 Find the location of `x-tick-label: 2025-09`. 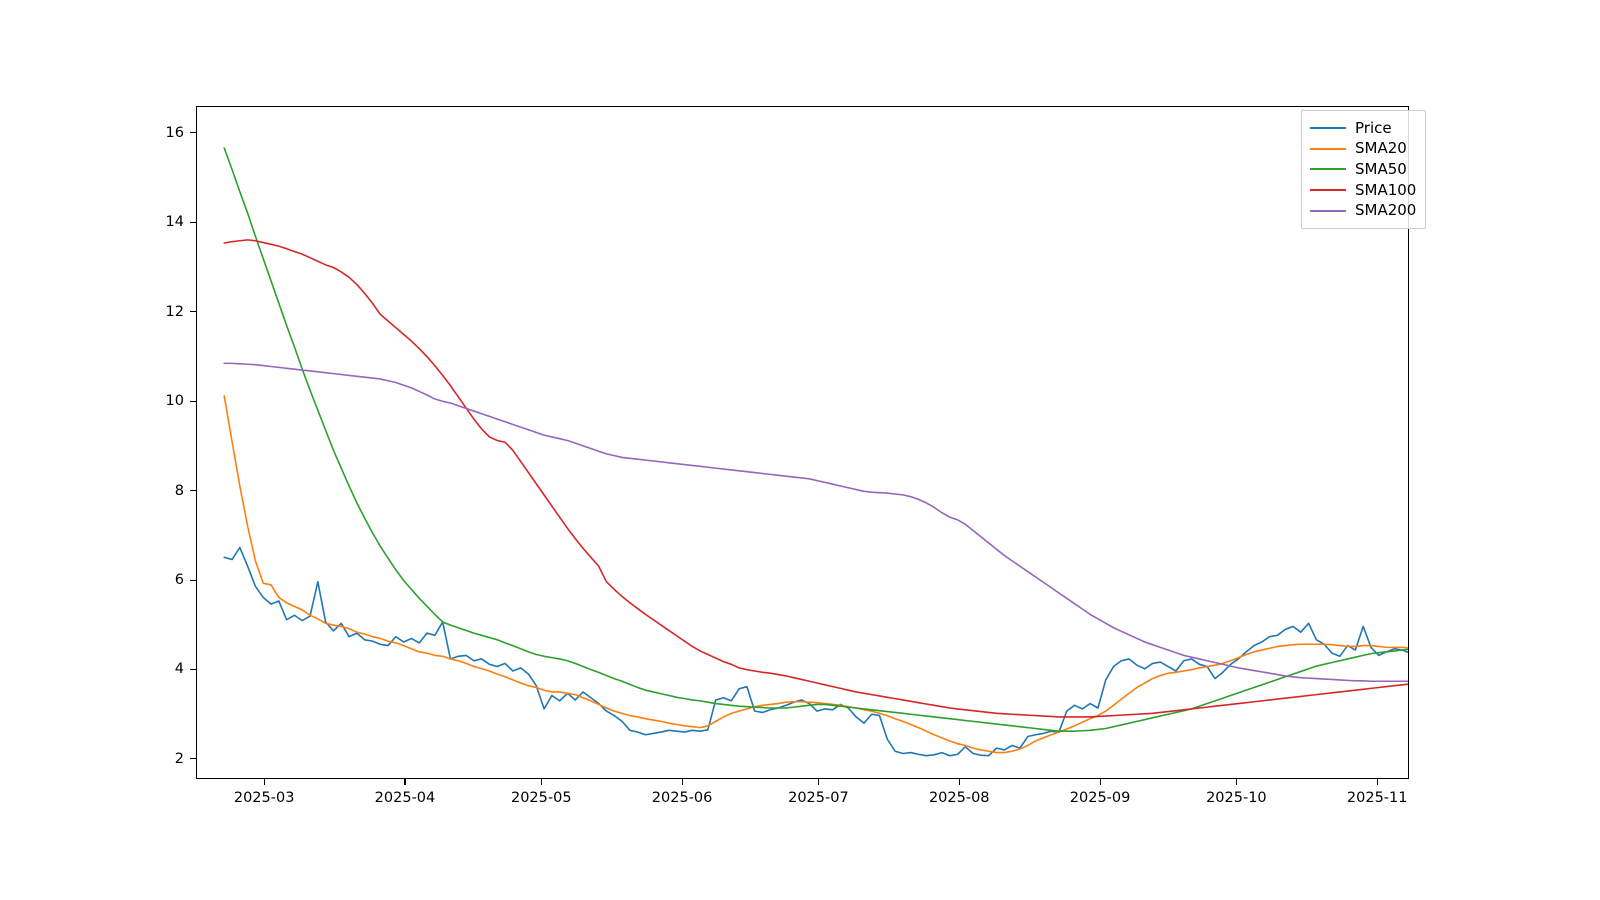

x-tick-label: 2025-09 is located at coordinates (1100, 798).